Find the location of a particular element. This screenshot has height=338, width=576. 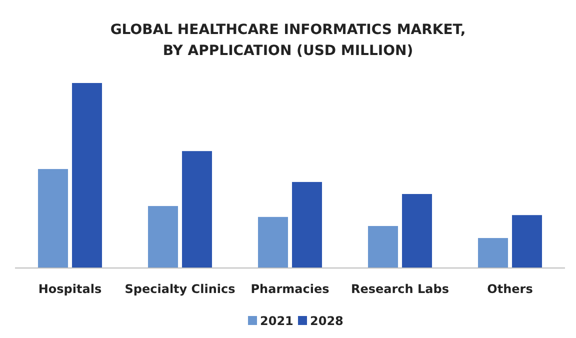

x-tick-label: Specialty Clinics is located at coordinates (180, 289).